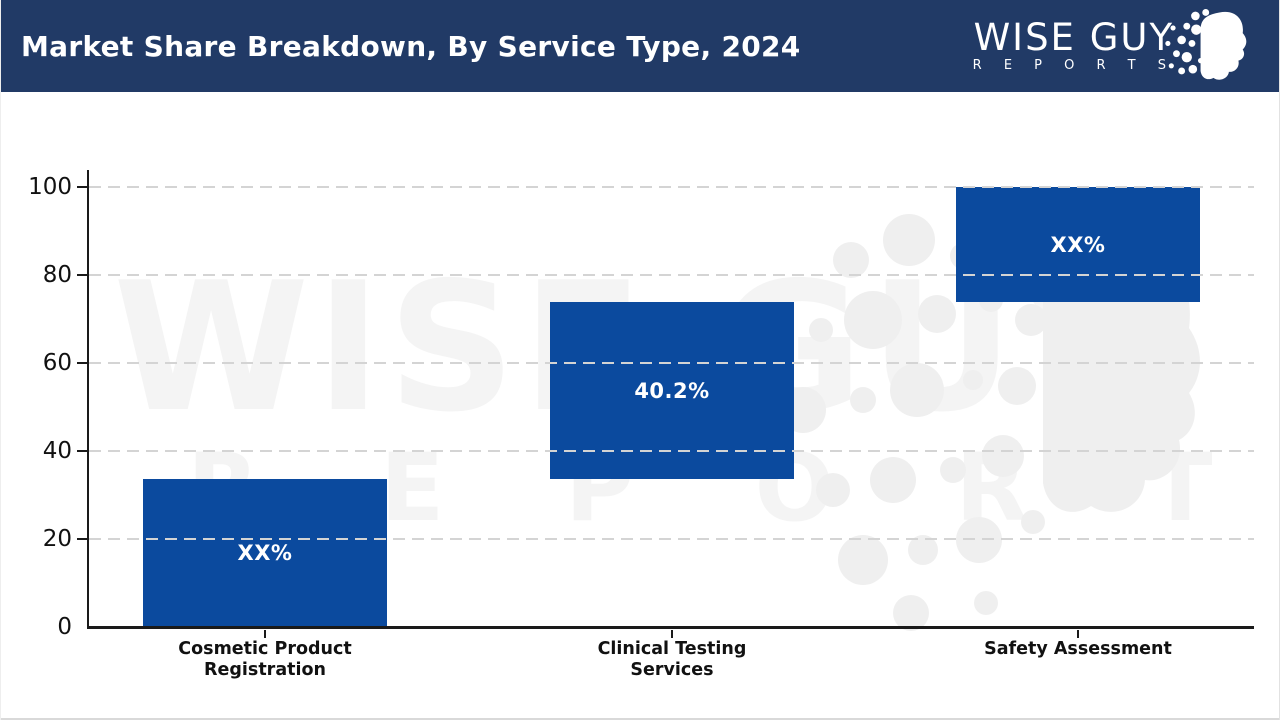  I want to click on dotted-face-icon, so click(1206, 44).